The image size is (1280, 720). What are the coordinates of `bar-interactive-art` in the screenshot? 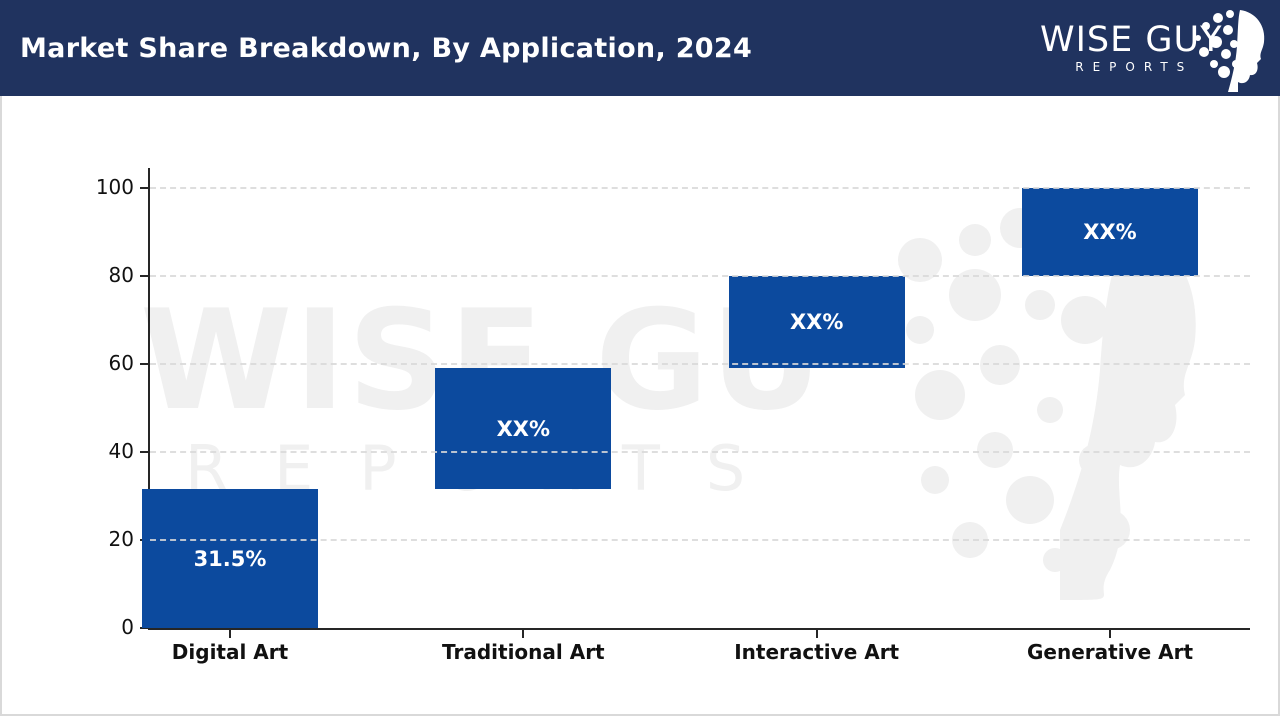 It's located at (816, 322).